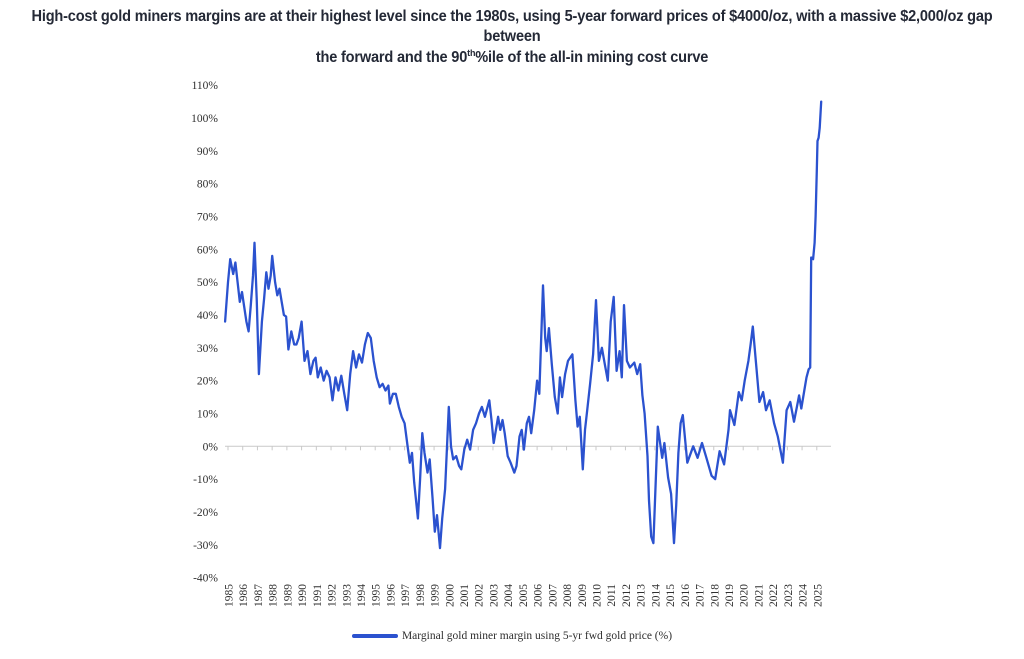 The width and height of the screenshot is (1024, 659). What do you see at coordinates (347, 595) in the screenshot?
I see `x-axis-tick-label: 1993` at bounding box center [347, 595].